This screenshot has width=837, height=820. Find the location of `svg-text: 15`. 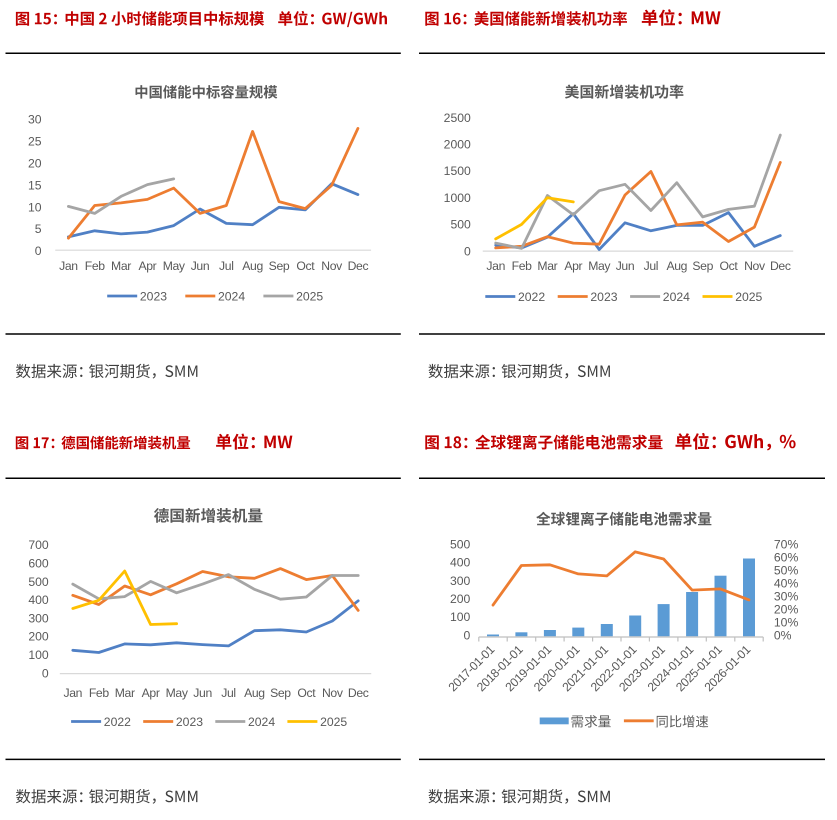

svg-text: 15 is located at coordinates (35, 185).